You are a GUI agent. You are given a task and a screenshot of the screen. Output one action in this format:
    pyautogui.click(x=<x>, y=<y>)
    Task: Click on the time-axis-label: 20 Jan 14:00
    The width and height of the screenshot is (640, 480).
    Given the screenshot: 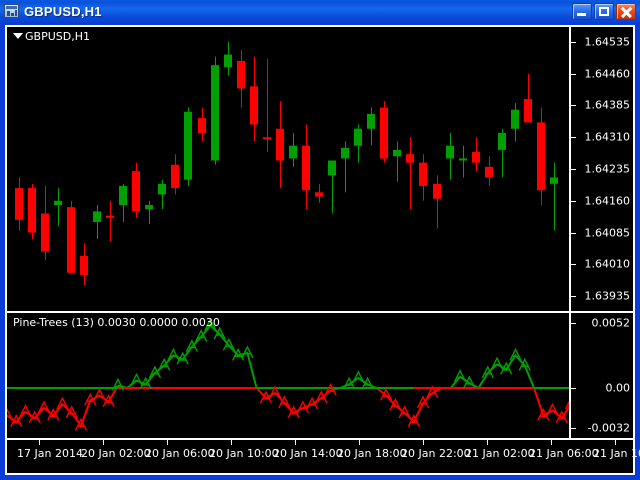 What is the action you would take?
    pyautogui.click(x=308, y=453)
    